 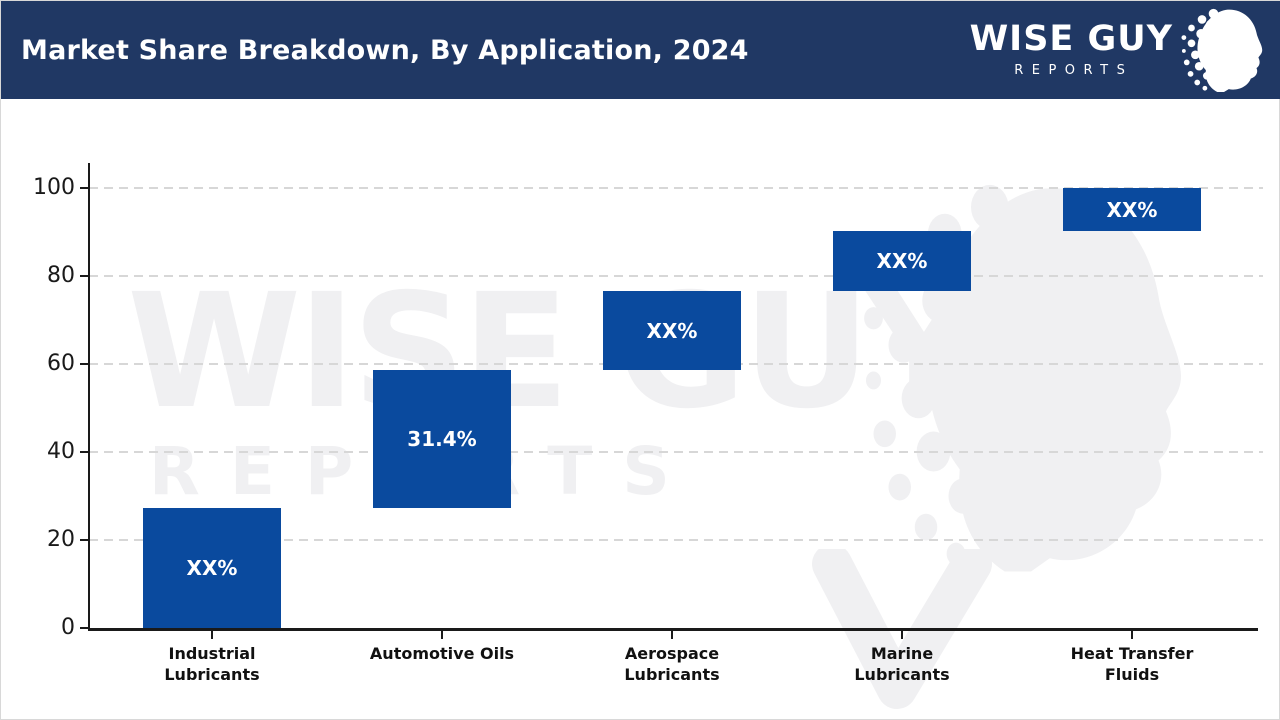 I want to click on x-category-label: Heat Transfer Fluids, so click(x=1132, y=664).